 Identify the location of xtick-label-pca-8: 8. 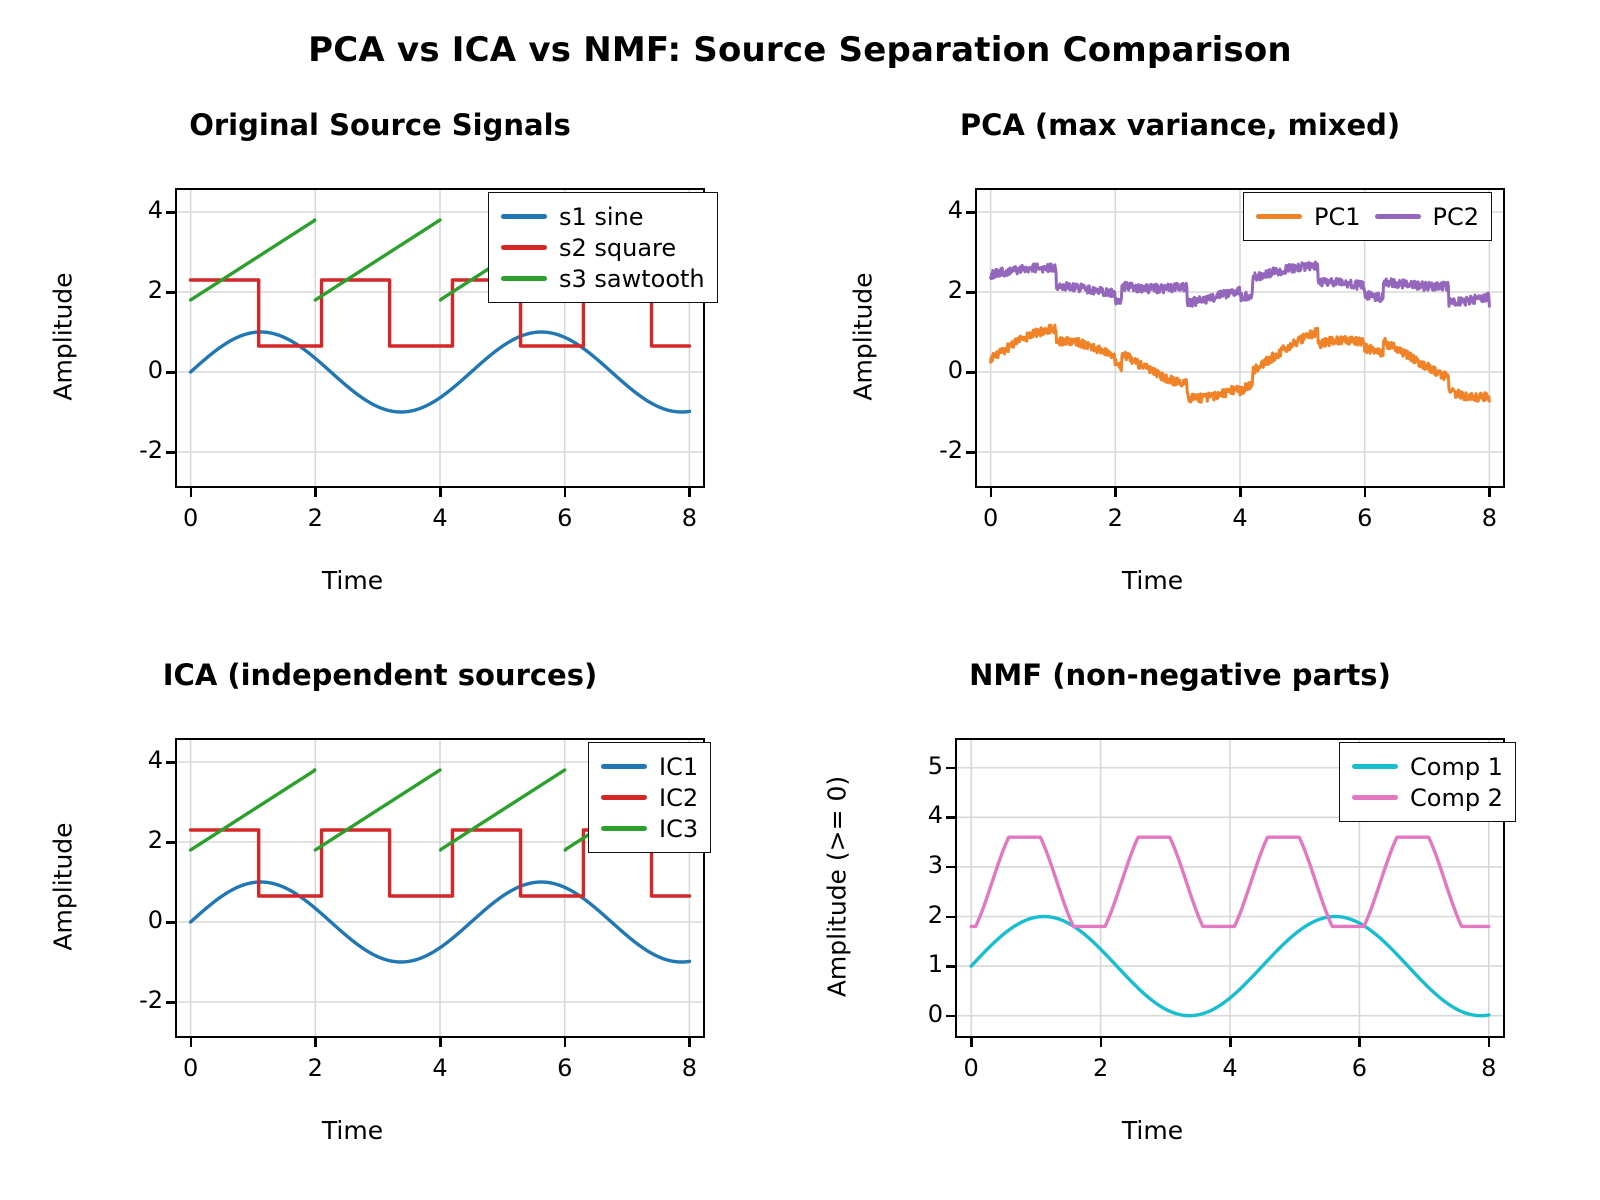
(1489, 518).